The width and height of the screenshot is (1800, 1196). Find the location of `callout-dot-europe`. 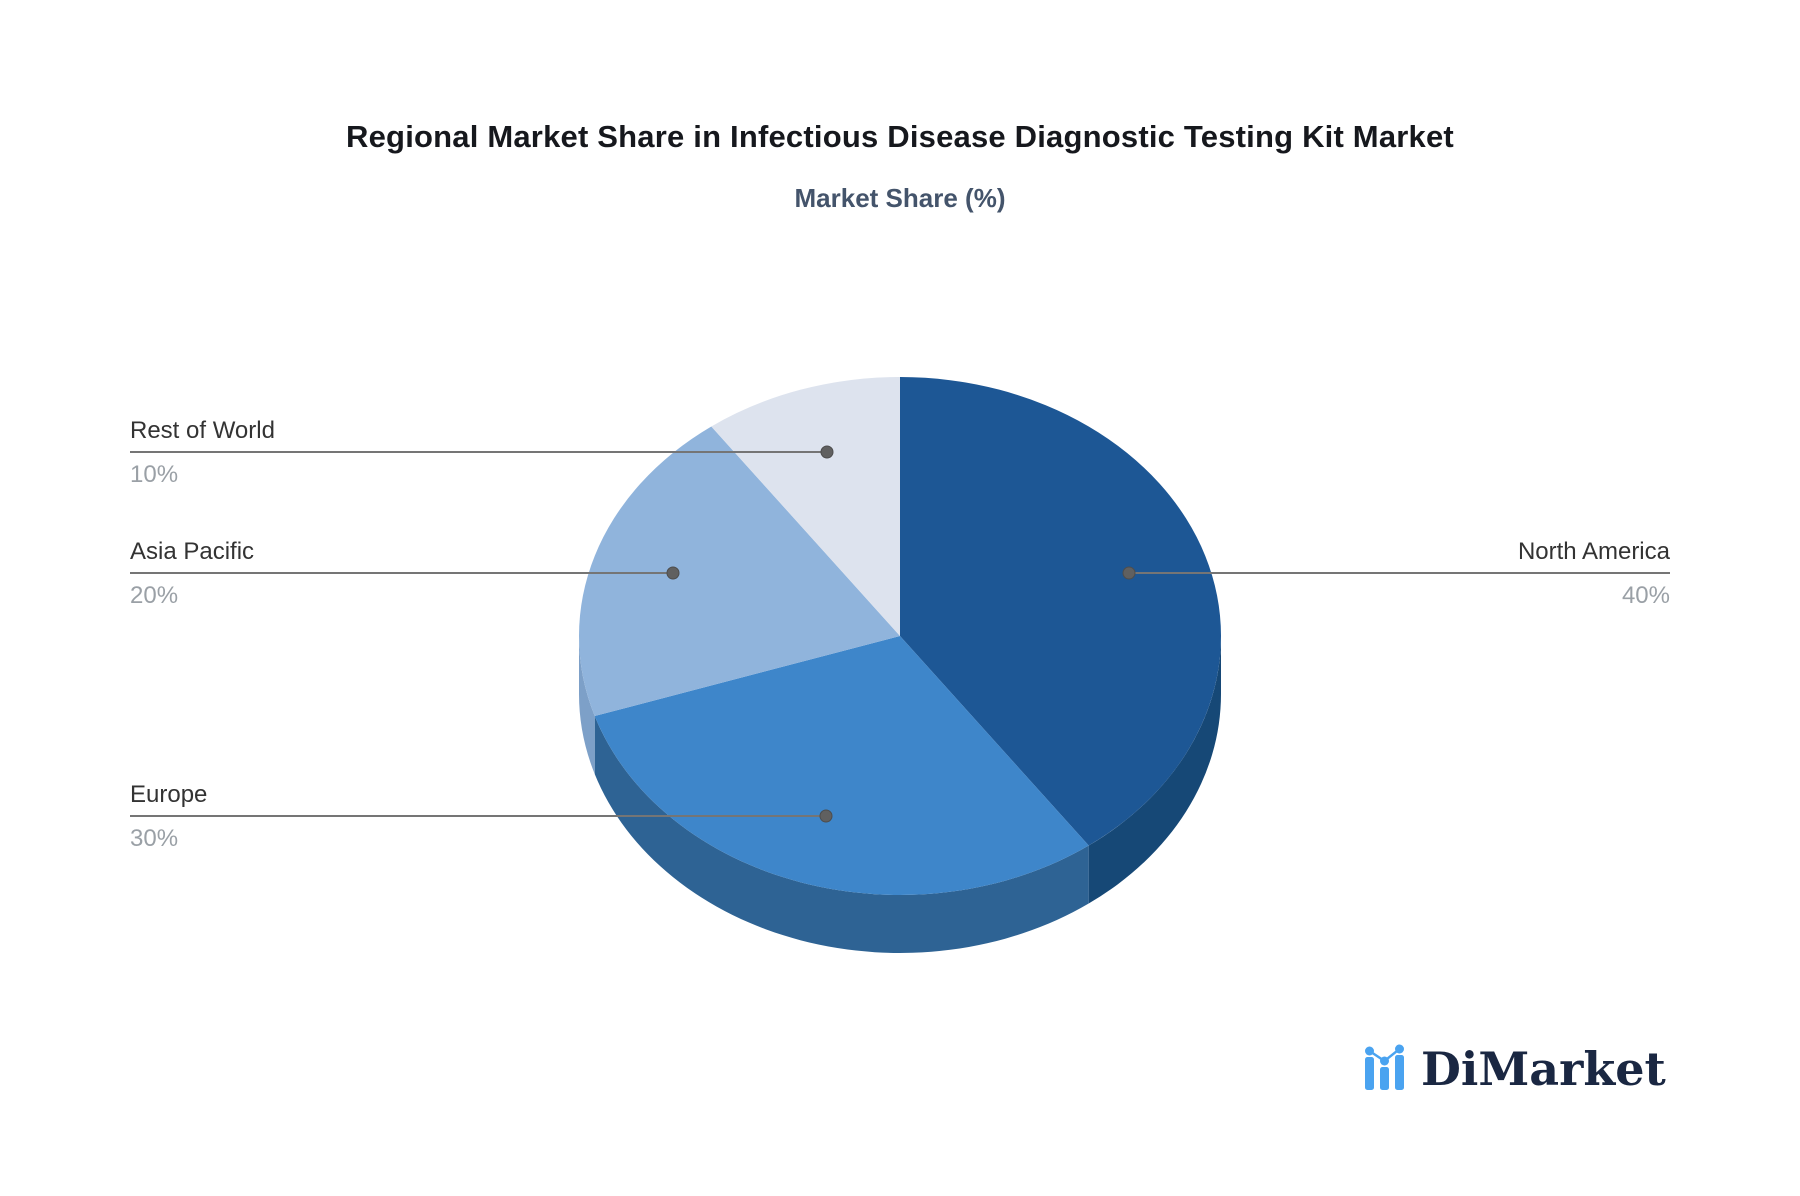

callout-dot-europe is located at coordinates (826, 816).